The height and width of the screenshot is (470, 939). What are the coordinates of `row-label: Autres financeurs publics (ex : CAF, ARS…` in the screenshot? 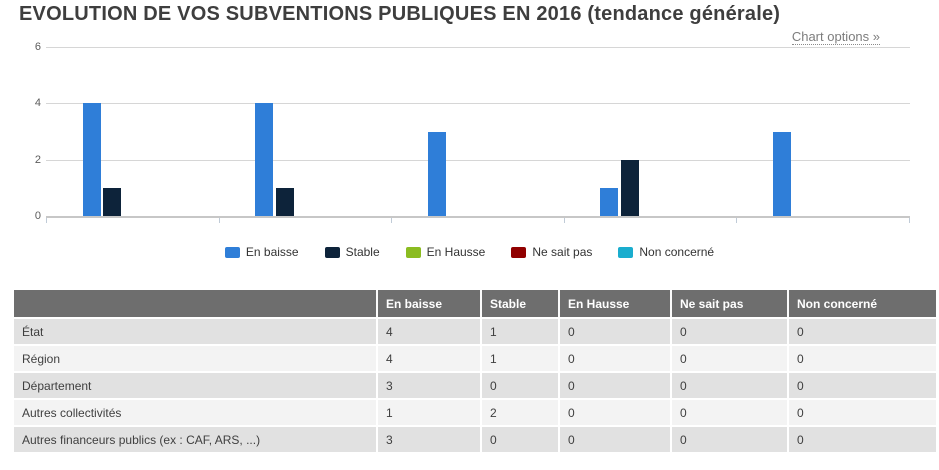 It's located at (196, 438).